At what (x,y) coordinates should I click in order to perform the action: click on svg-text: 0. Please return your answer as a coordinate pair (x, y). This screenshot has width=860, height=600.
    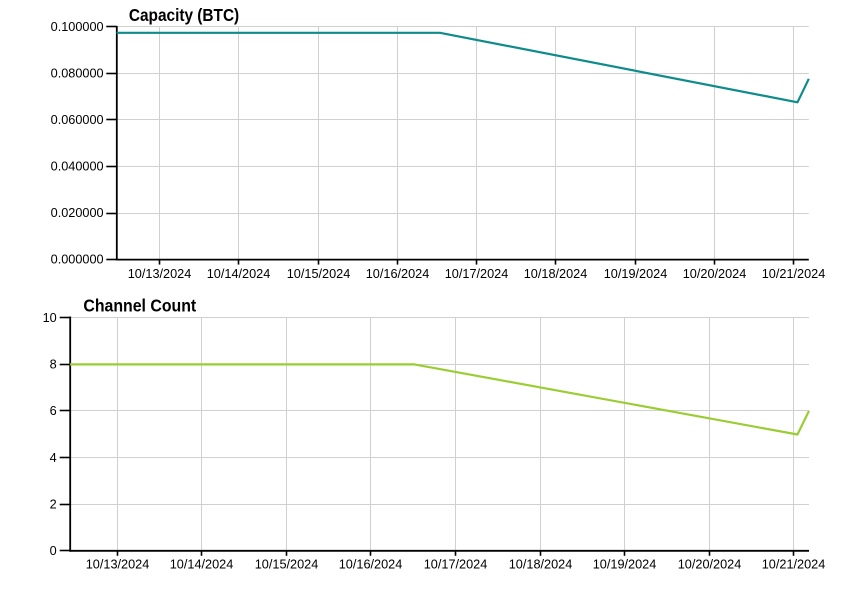
    Looking at the image, I should click on (53, 551).